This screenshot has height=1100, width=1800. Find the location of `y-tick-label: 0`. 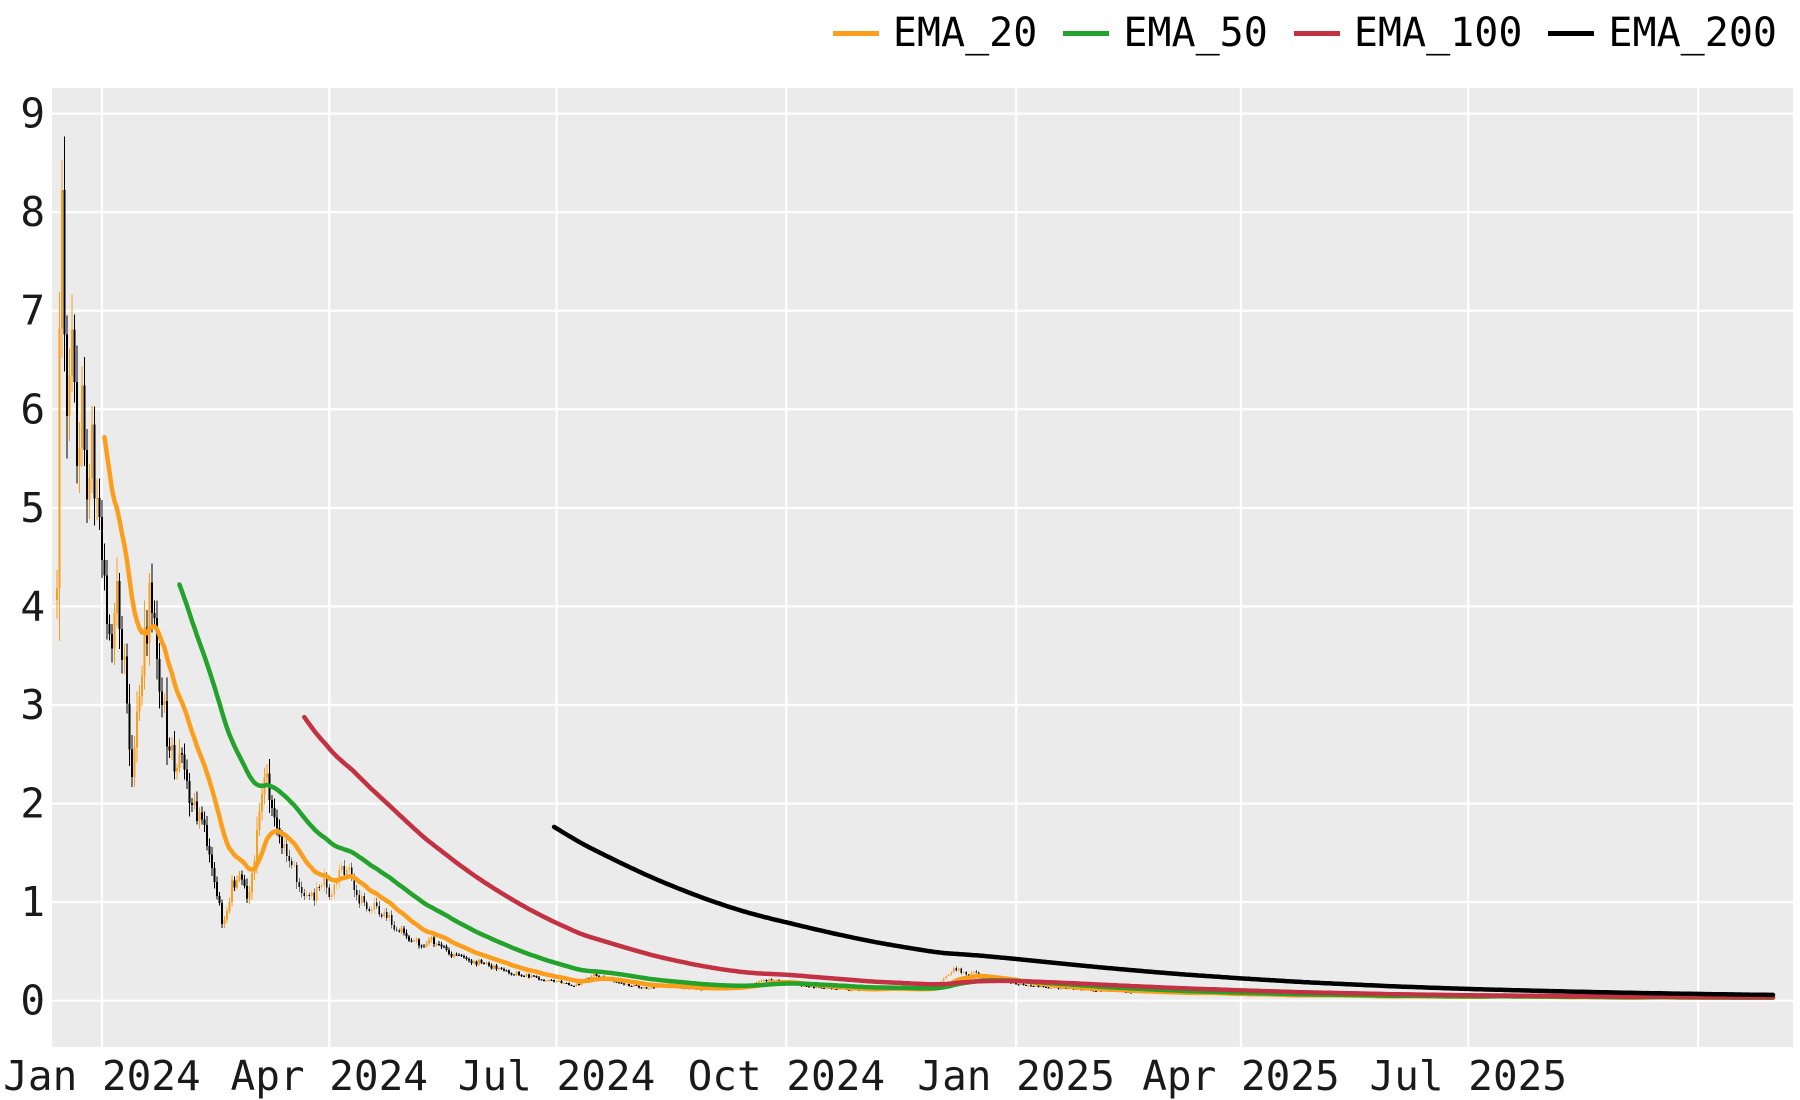

y-tick-label: 0 is located at coordinates (32, 1001).